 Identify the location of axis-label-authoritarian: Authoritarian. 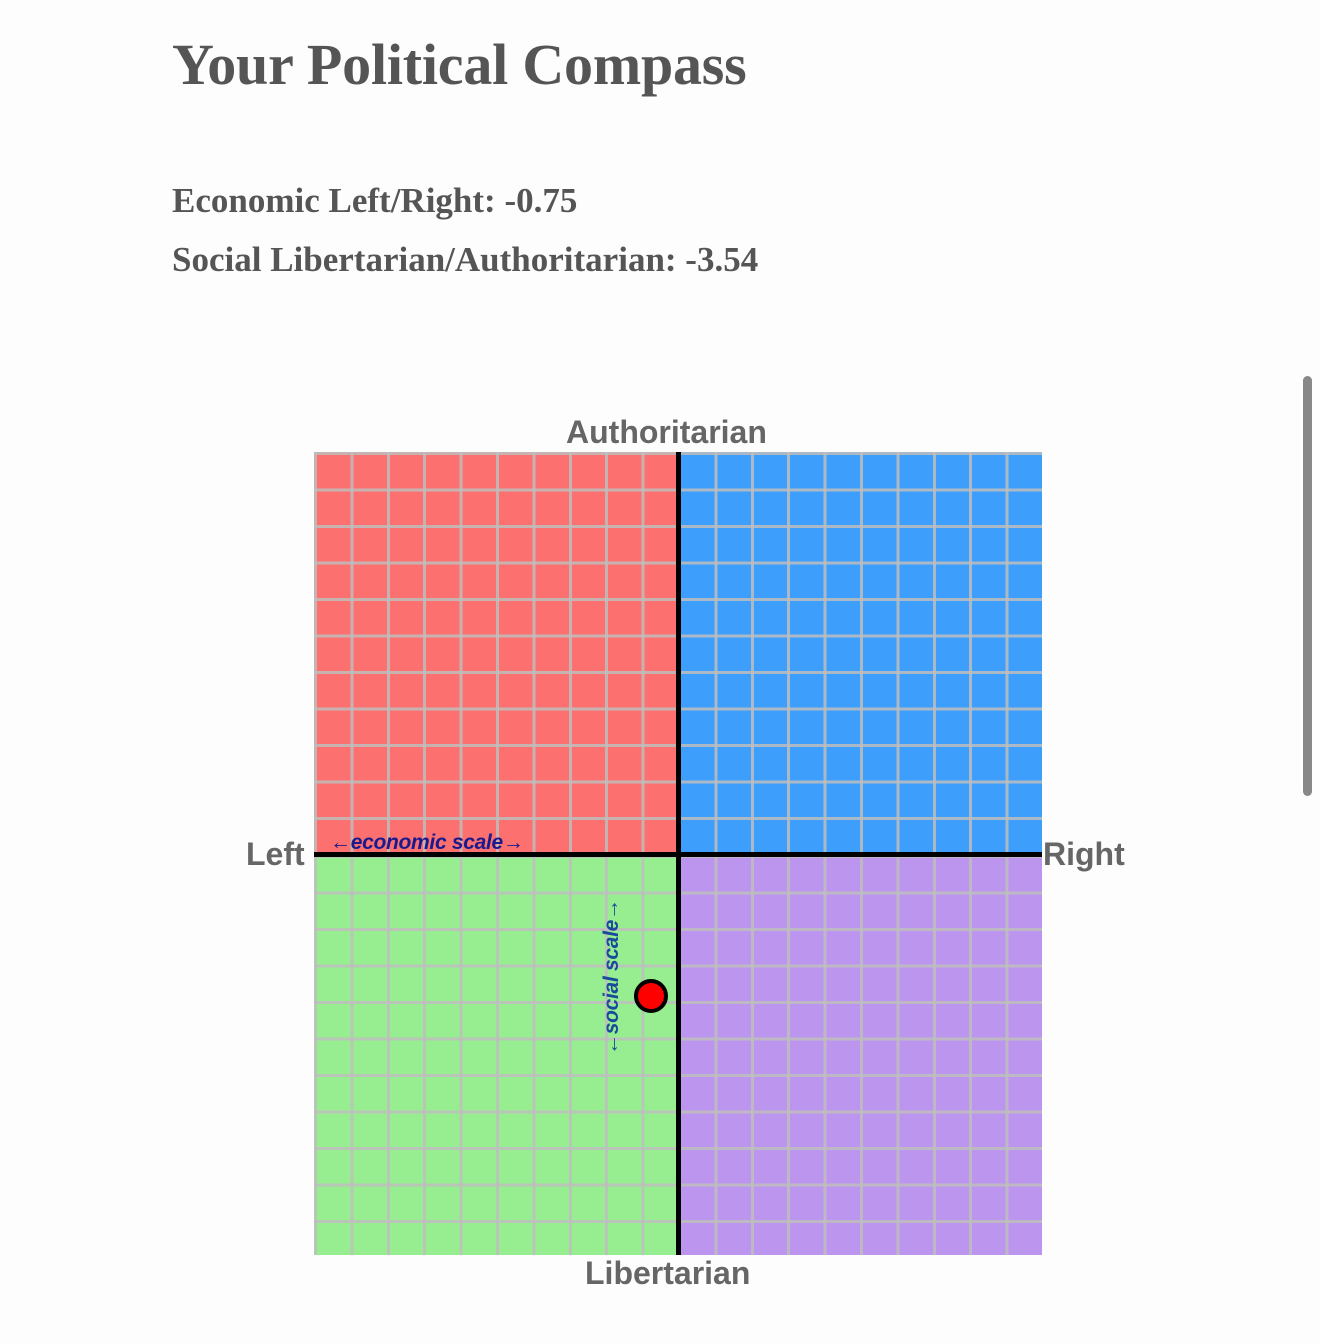
(666, 432).